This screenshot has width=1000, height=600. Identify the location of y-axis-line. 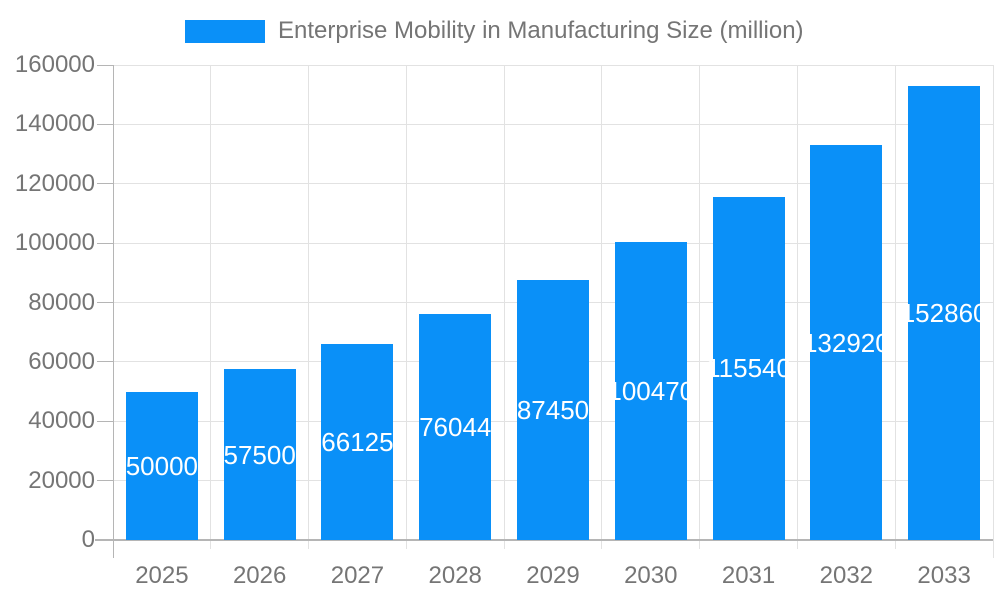
(113, 311).